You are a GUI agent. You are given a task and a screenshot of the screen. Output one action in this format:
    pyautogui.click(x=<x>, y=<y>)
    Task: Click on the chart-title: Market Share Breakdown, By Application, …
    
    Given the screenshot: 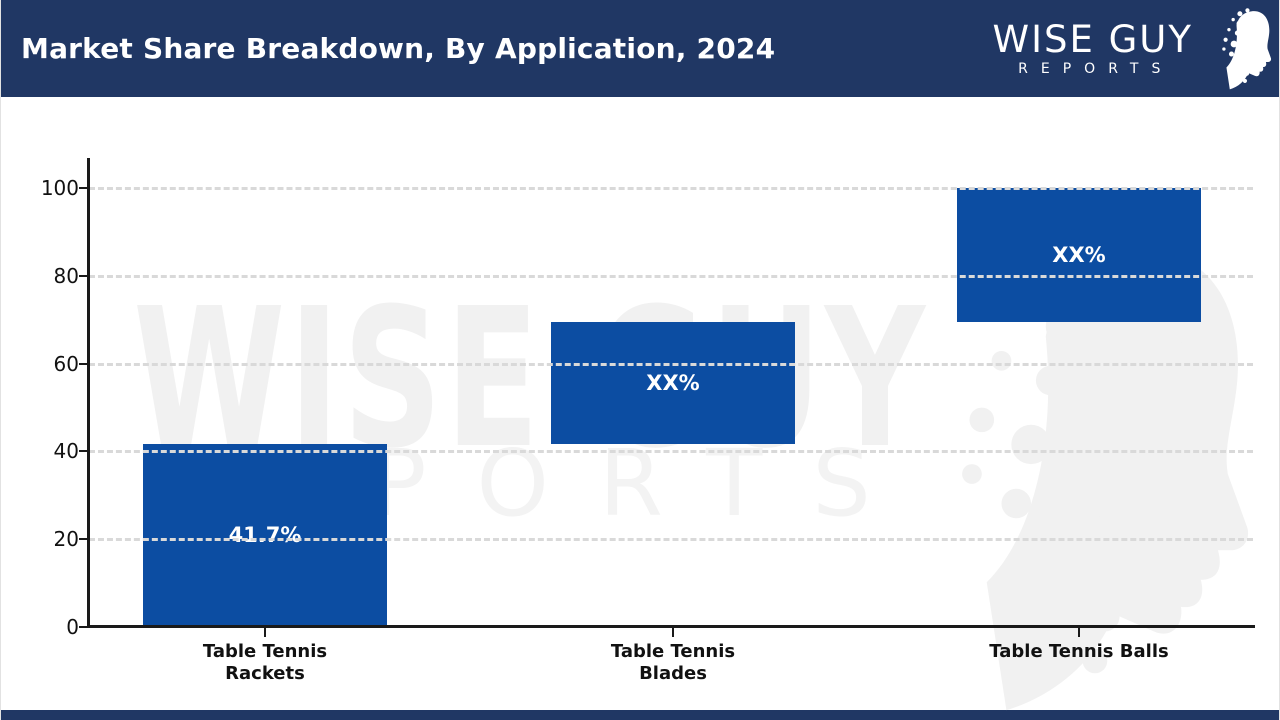 What is the action you would take?
    pyautogui.click(x=398, y=48)
    